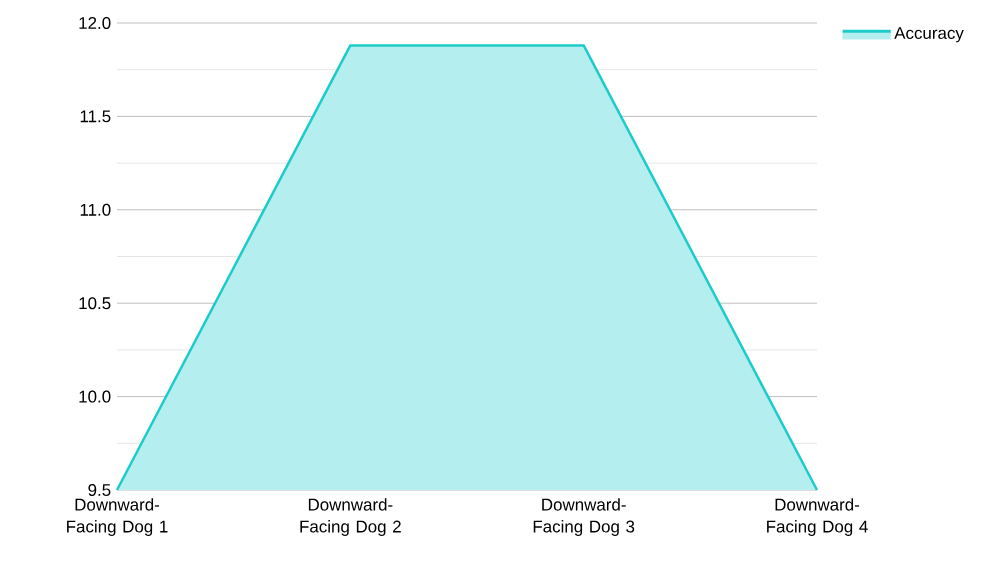 Image resolution: width=1007 pixels, height=564 pixels. What do you see at coordinates (584, 517) in the screenshot?
I see `x-tick-label: Downward-Facing Dog 3` at bounding box center [584, 517].